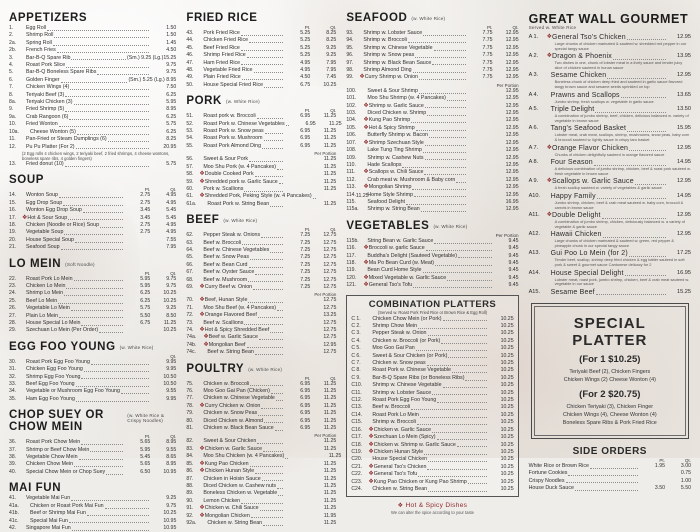 Image resolution: width=700 pixels, height=532 pixels. Describe the element at coordinates (432, 393) in the screenshot. I see `combination-item: C11. Shrimp w. Lobster Sauce 10.25` at that location.